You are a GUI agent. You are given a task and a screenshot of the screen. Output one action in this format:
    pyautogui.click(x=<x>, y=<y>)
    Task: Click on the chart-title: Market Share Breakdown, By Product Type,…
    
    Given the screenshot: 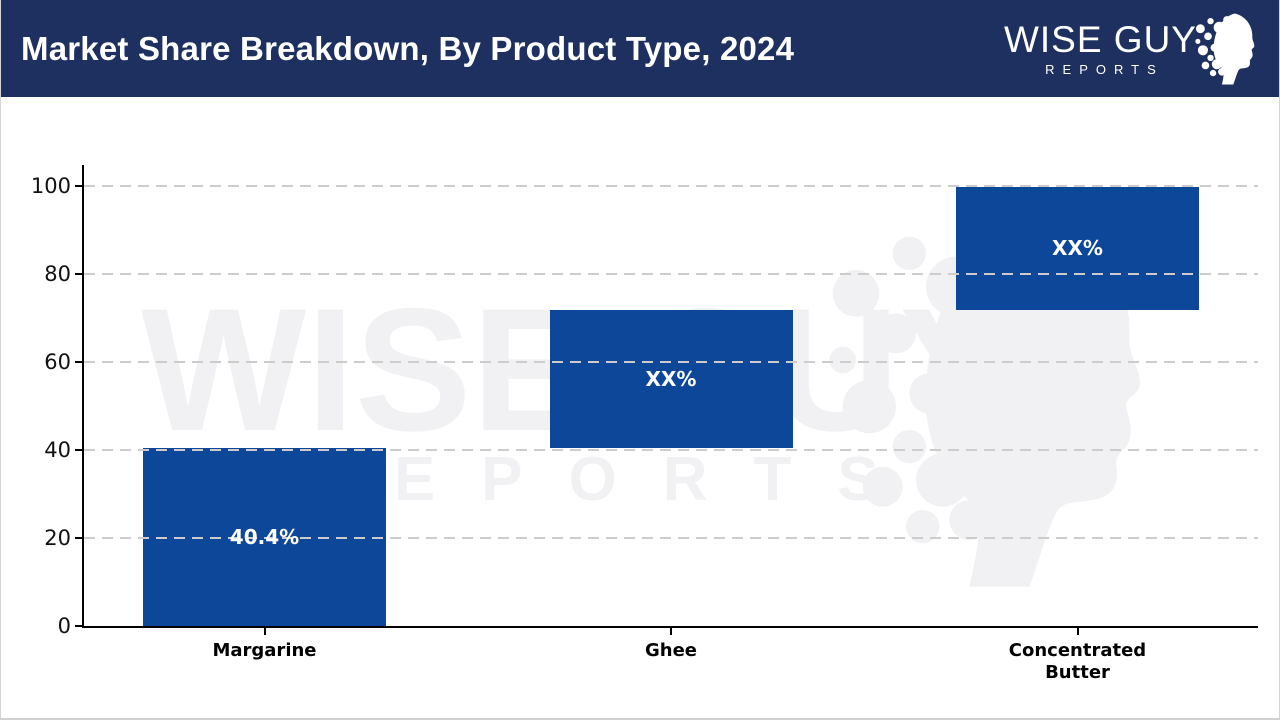 What is the action you would take?
    pyautogui.click(x=408, y=48)
    